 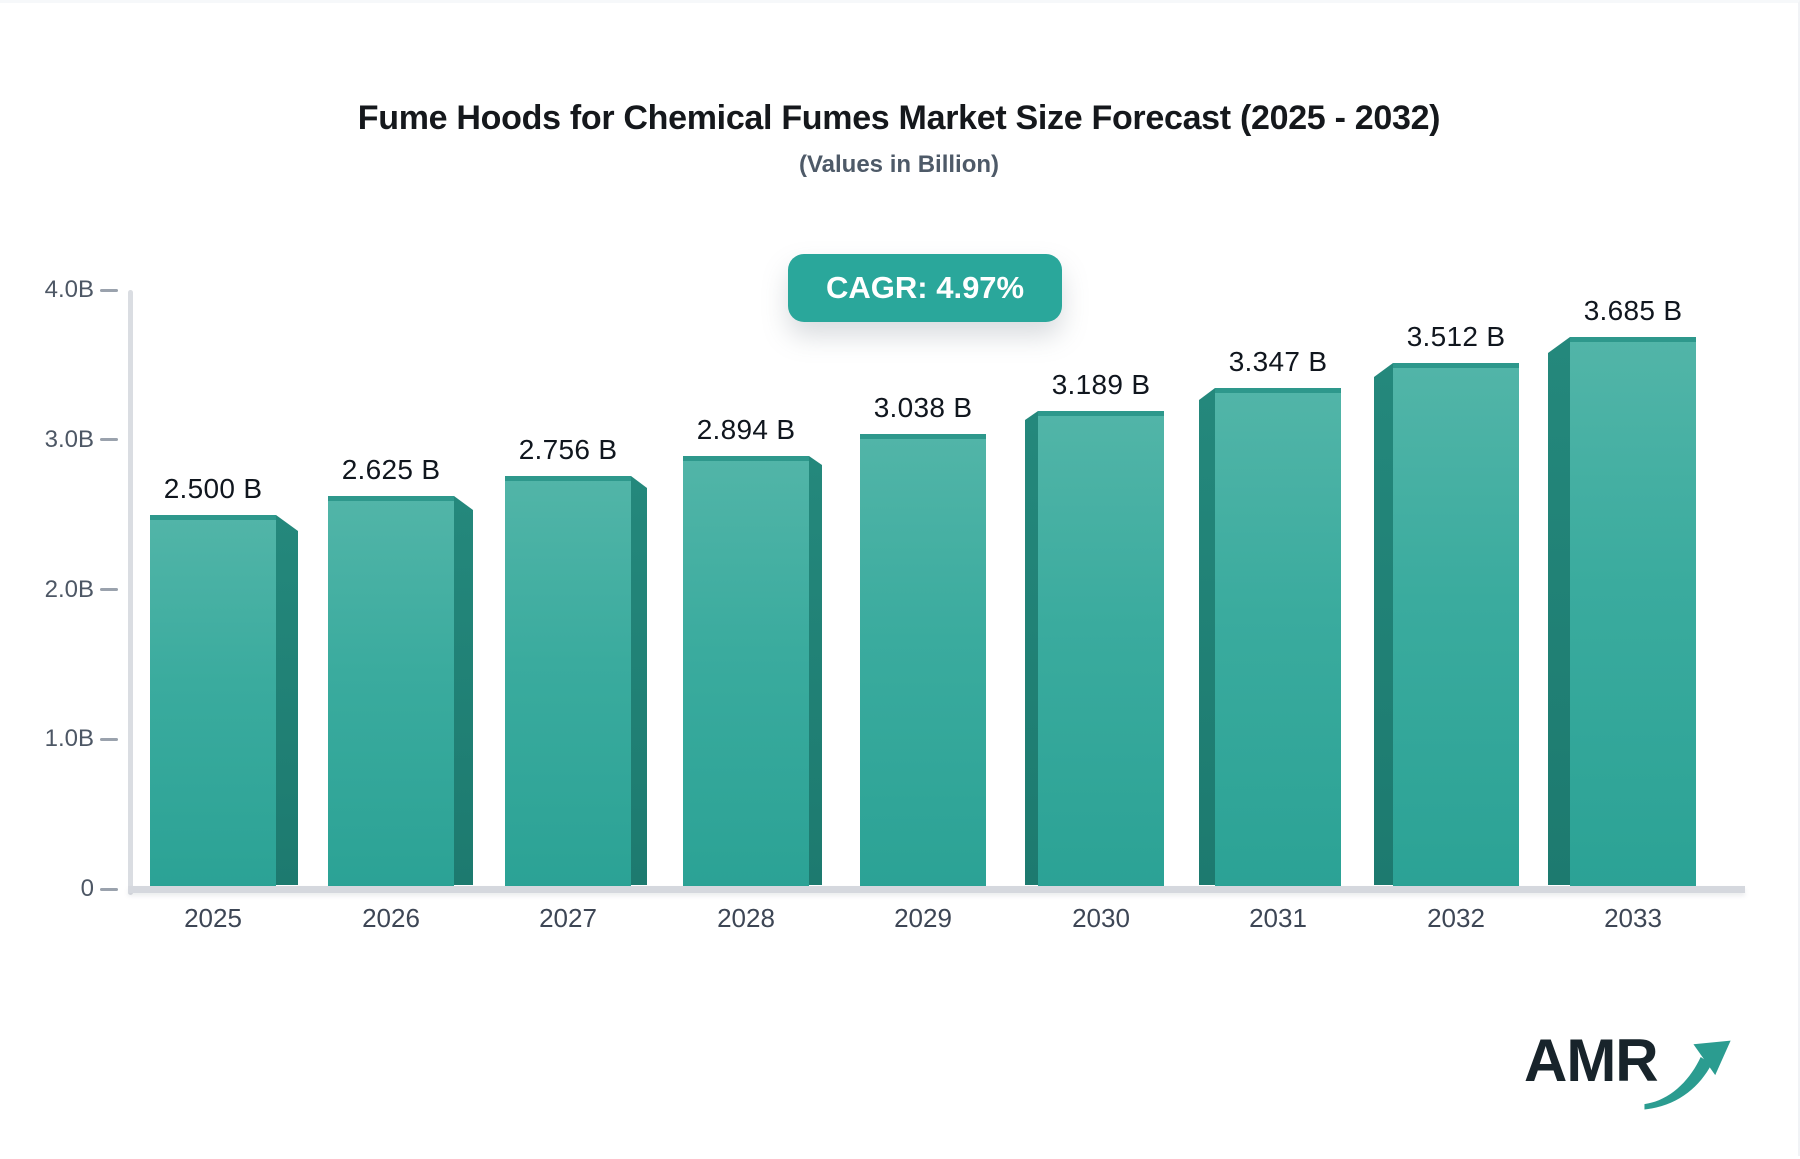 I want to click on x-tick-label: 2031, so click(x=1278, y=918).